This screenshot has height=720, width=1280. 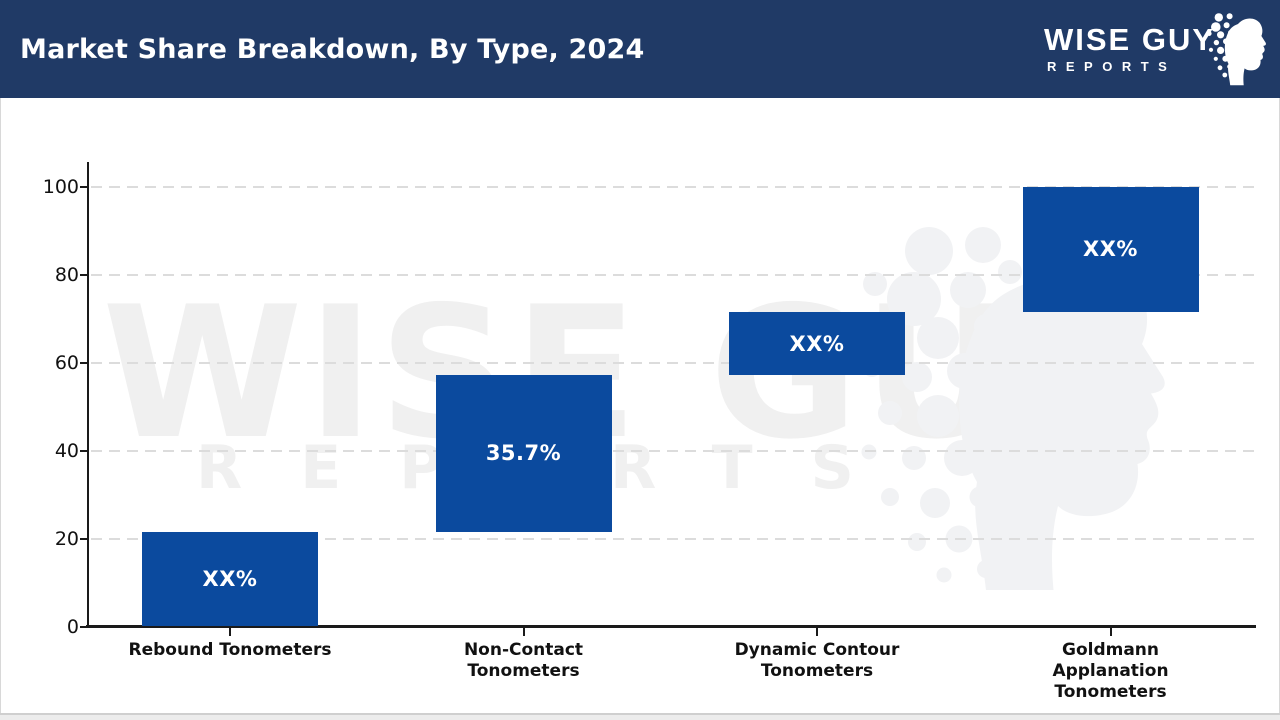 What do you see at coordinates (671, 626) in the screenshot?
I see `x-axis-line` at bounding box center [671, 626].